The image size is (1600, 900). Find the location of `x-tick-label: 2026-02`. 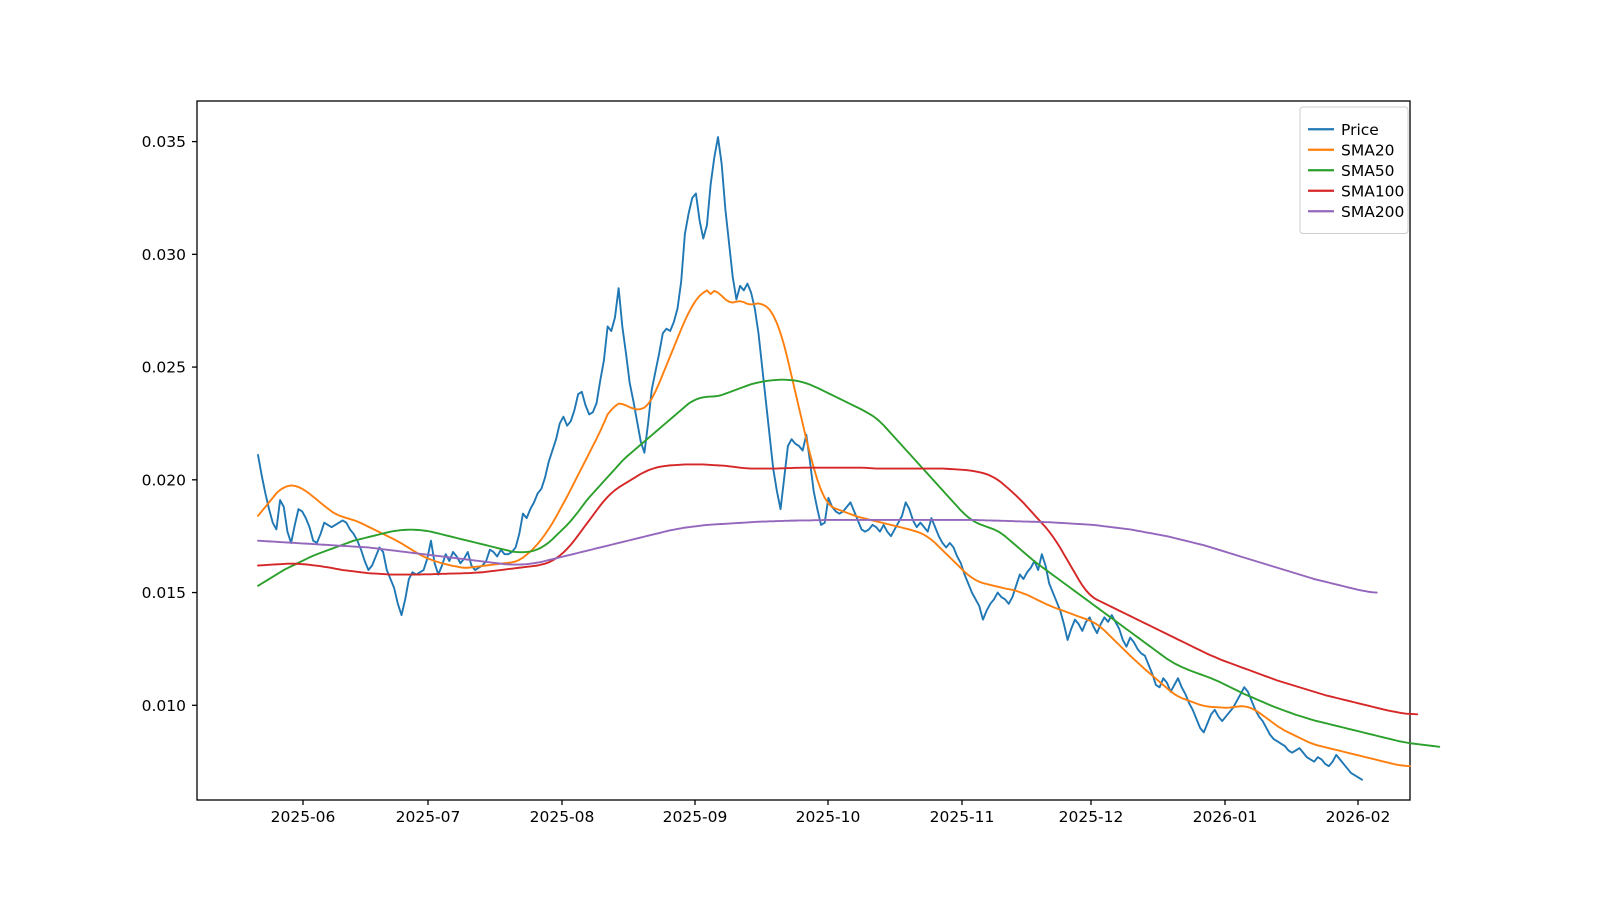

x-tick-label: 2026-02 is located at coordinates (1358, 817).